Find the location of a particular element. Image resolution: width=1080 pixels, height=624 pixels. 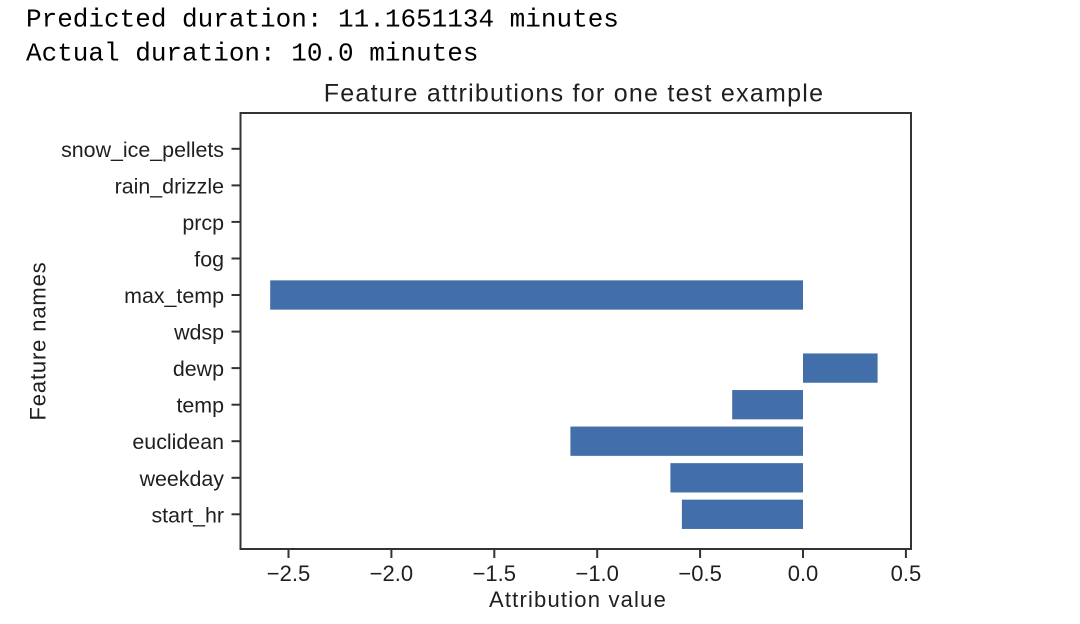

svg-text: snow_ice_pellets is located at coordinates (142, 150).